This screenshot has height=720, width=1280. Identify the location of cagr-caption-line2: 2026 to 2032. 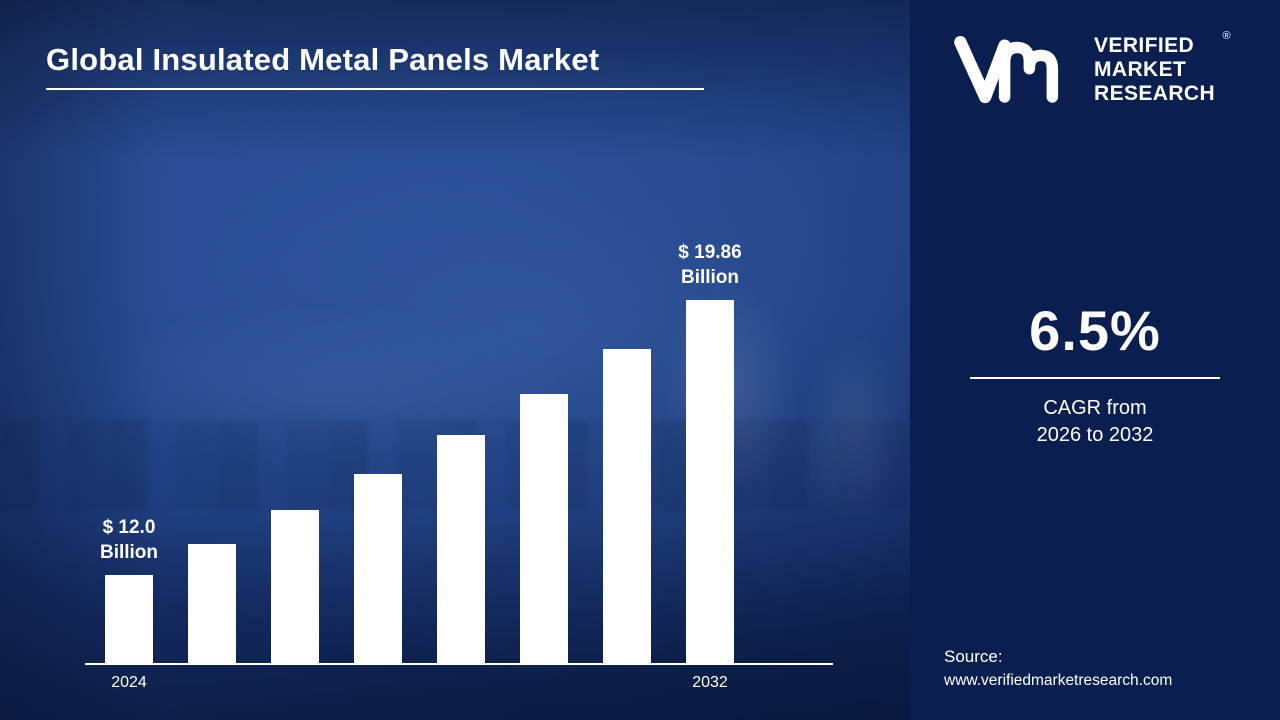
(1095, 435).